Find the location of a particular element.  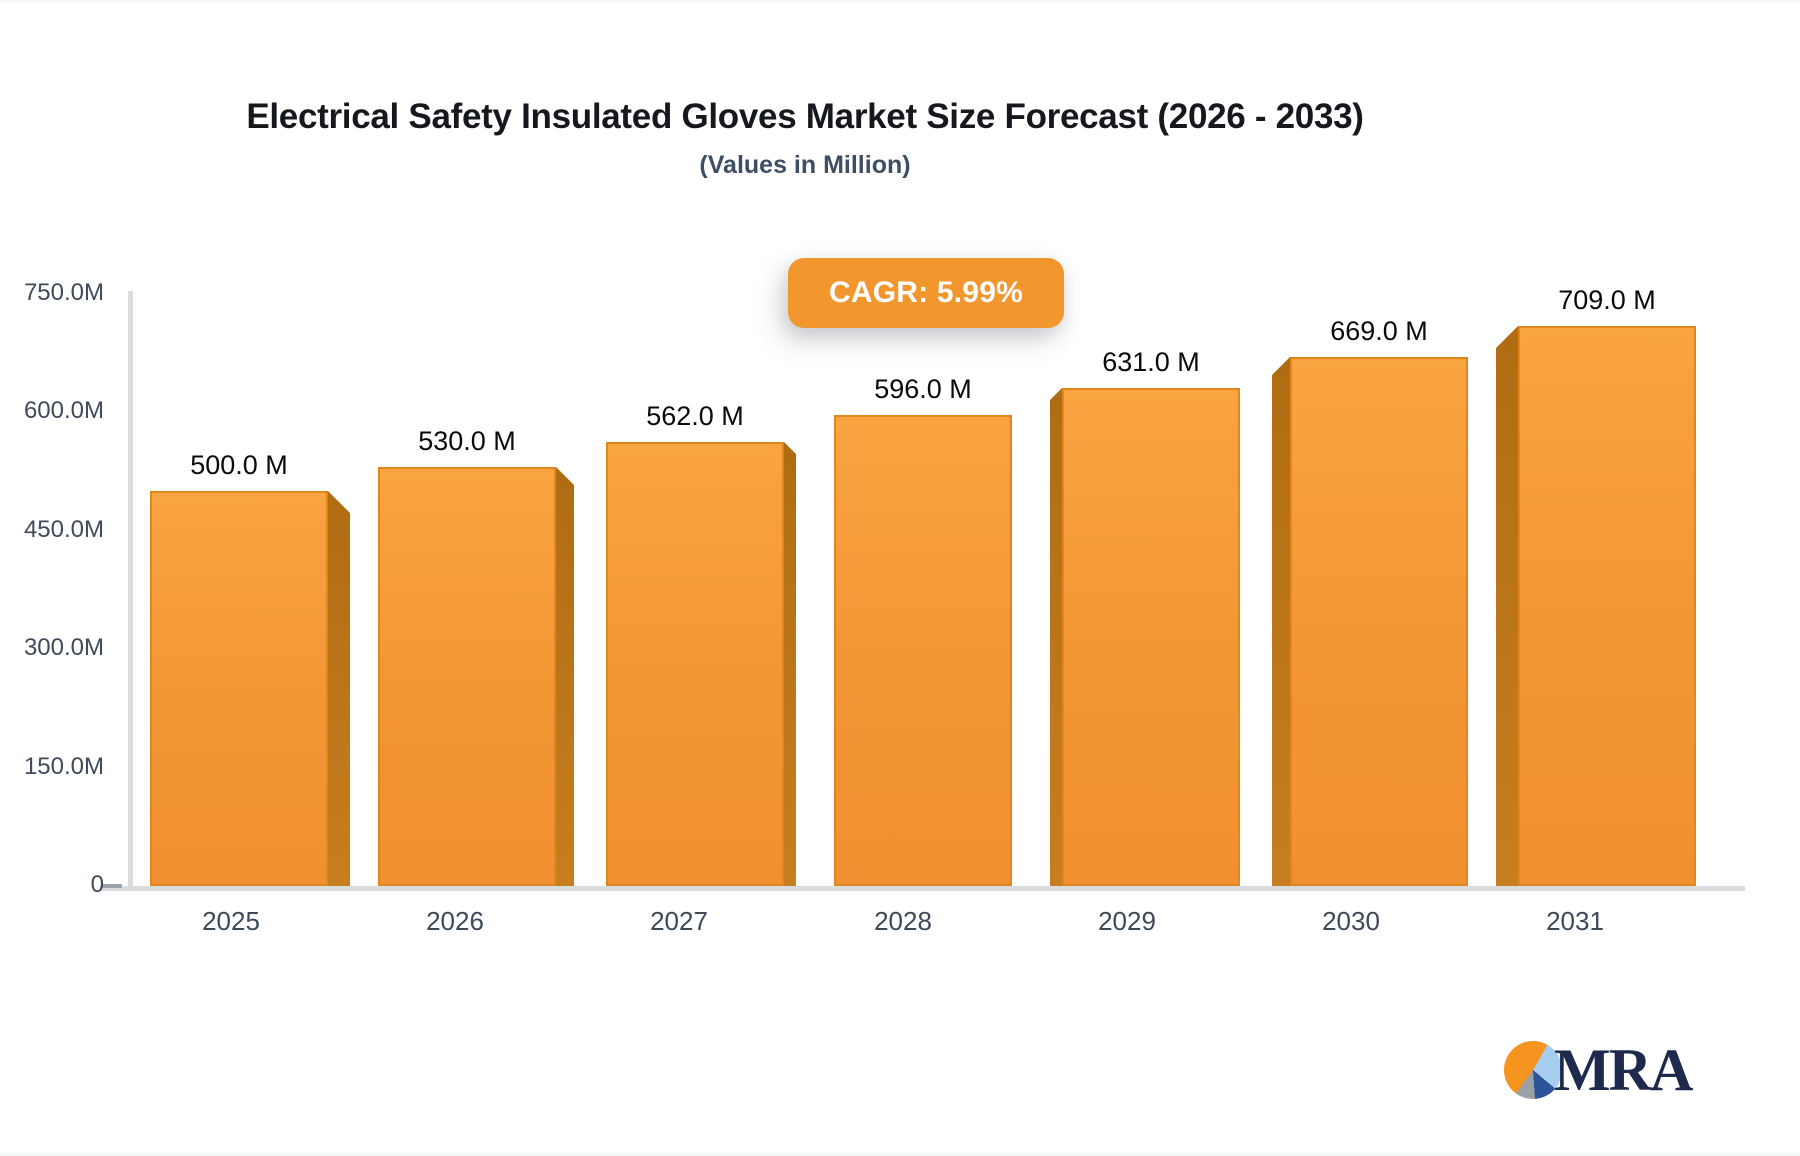

bar-3d-side-2030 is located at coordinates (1281, 621).